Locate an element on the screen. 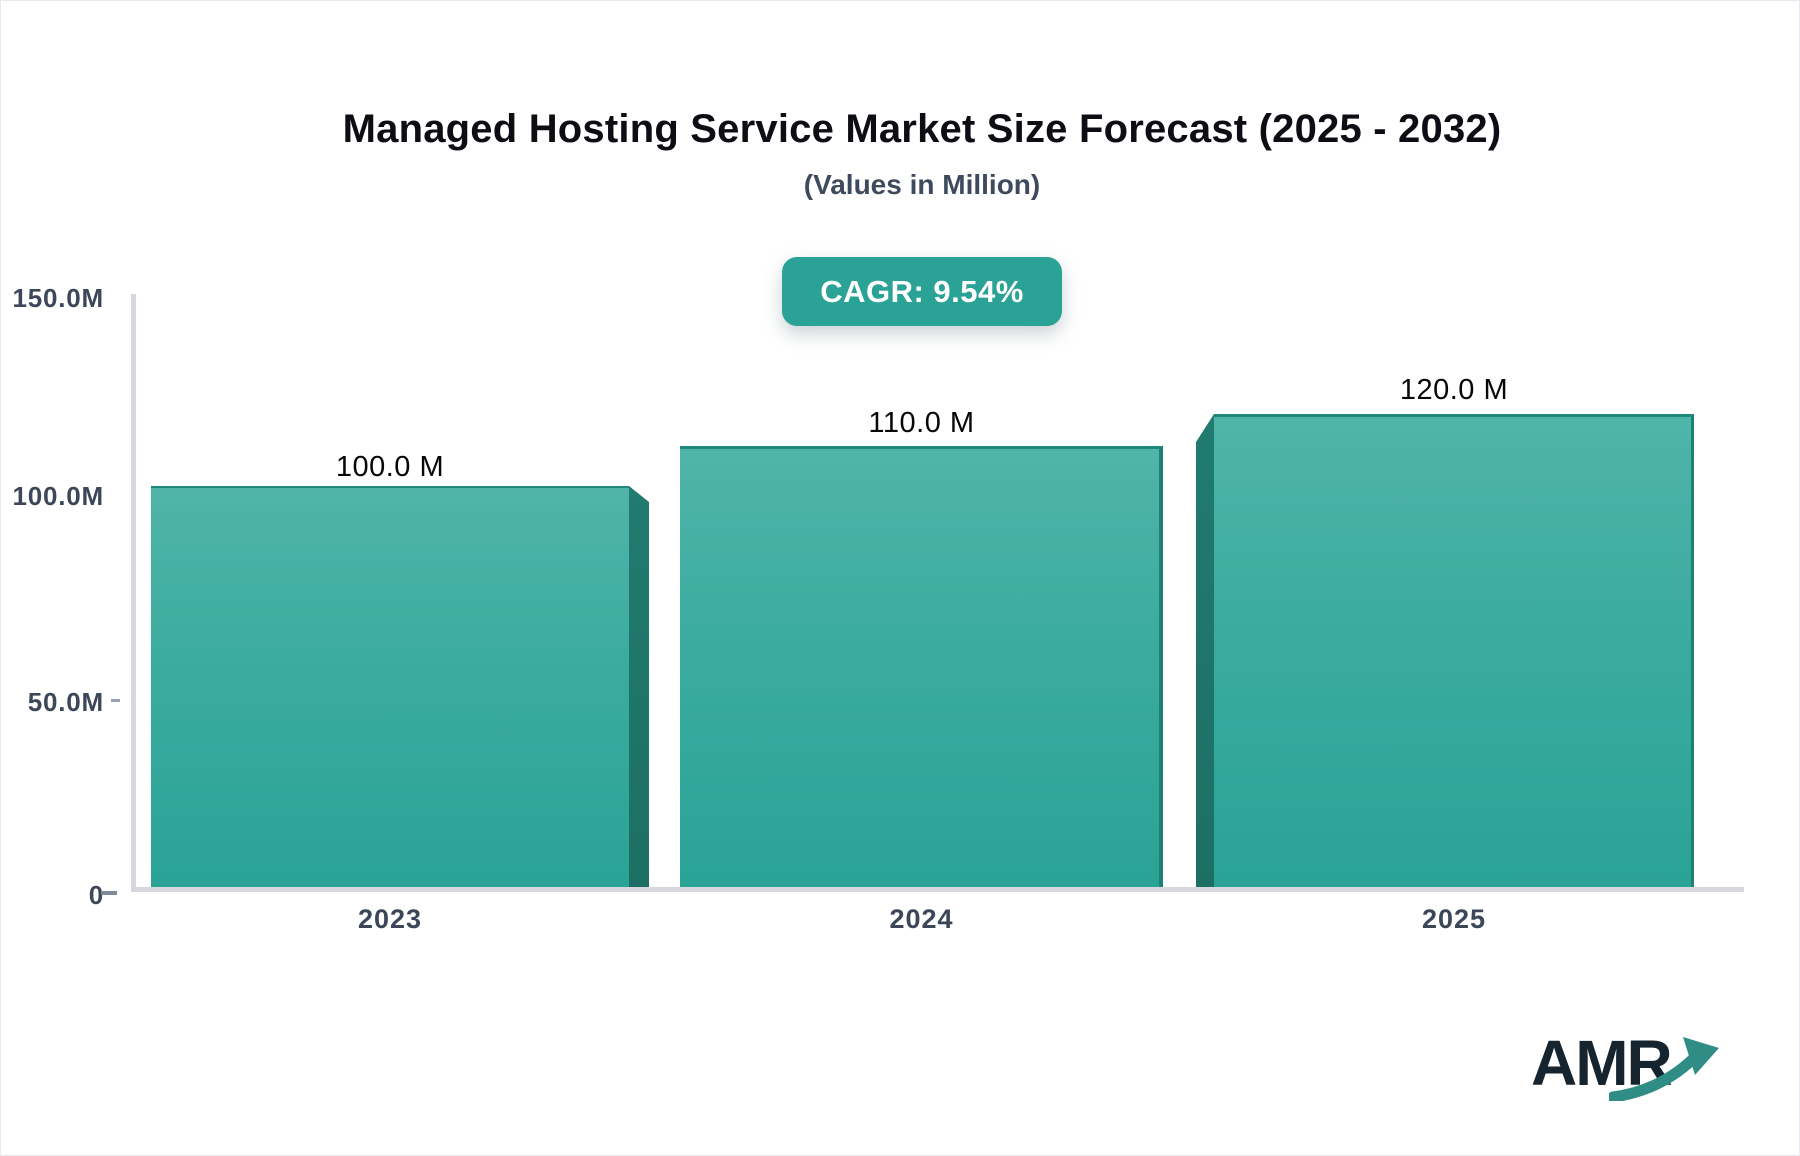 The height and width of the screenshot is (1156, 1800). y-tick-mark-50m is located at coordinates (115, 700).